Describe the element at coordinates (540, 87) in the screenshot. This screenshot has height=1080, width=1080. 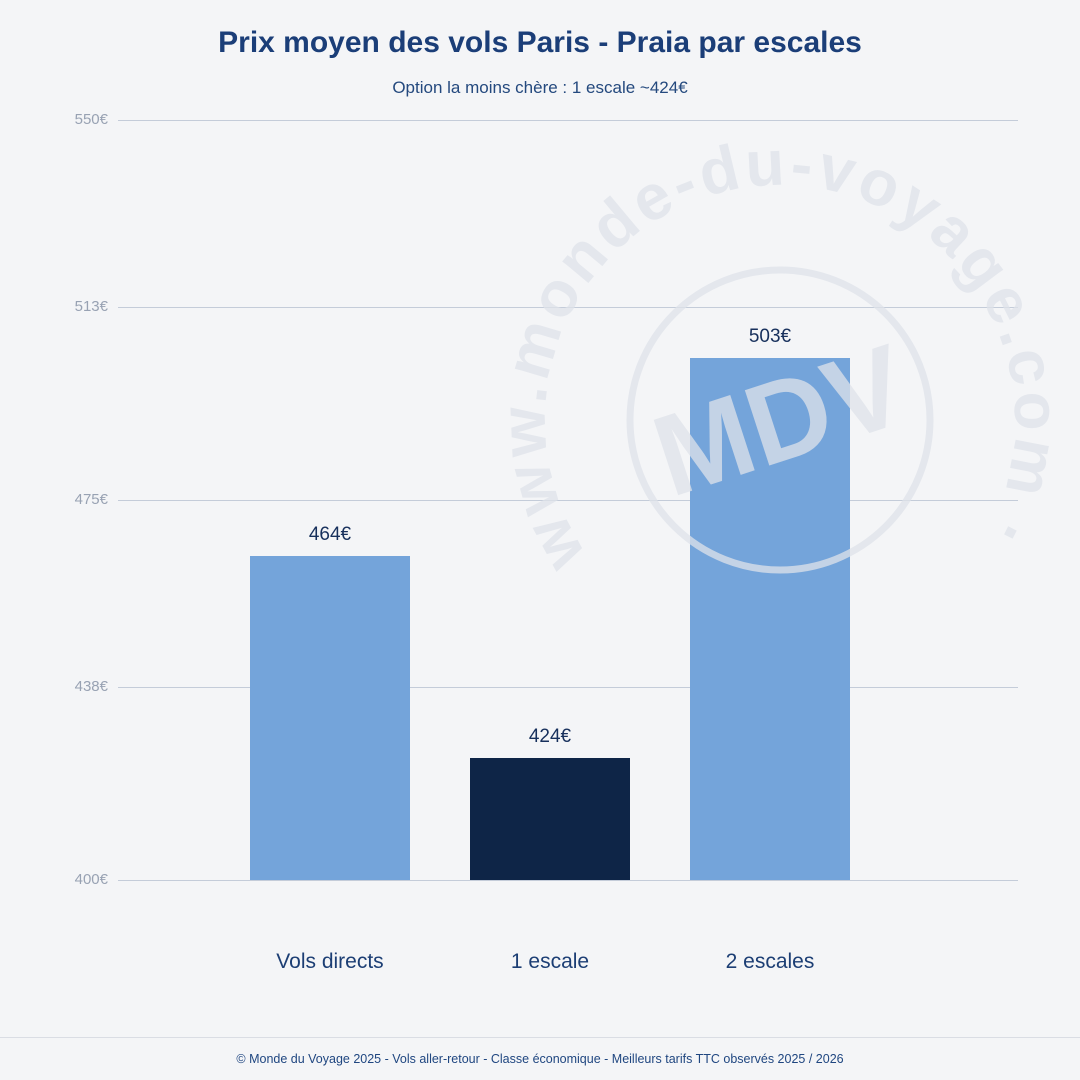
I see `chart-subtitle: Option la moins chère : 1 escale ~424€` at that location.